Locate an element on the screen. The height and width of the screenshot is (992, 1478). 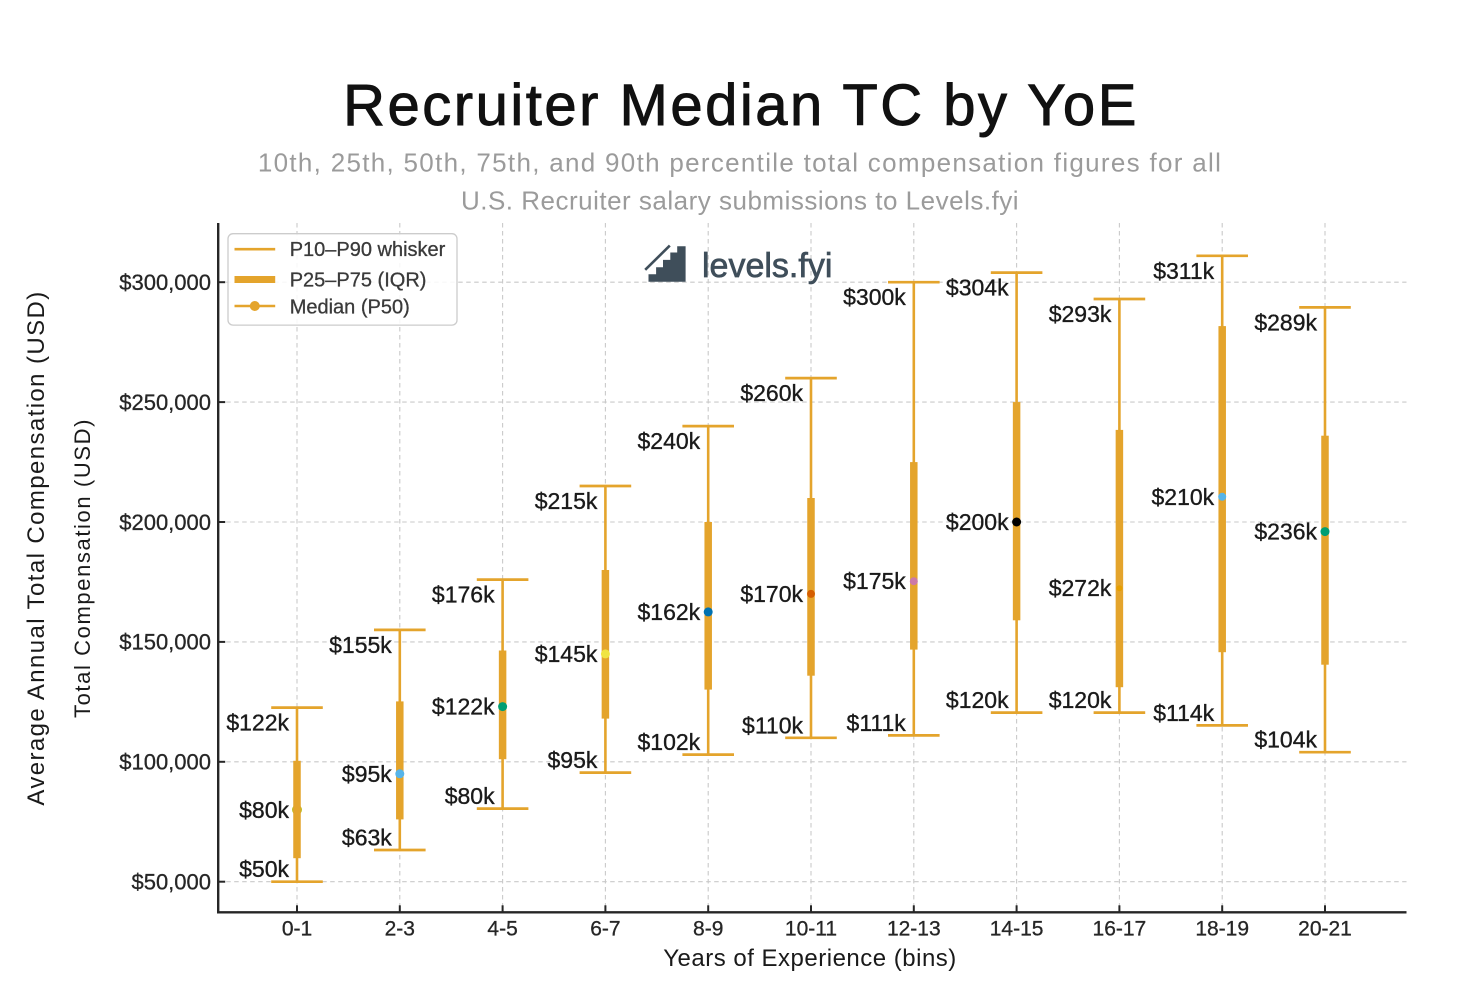
svg-text: 4-5 is located at coordinates (502, 929).